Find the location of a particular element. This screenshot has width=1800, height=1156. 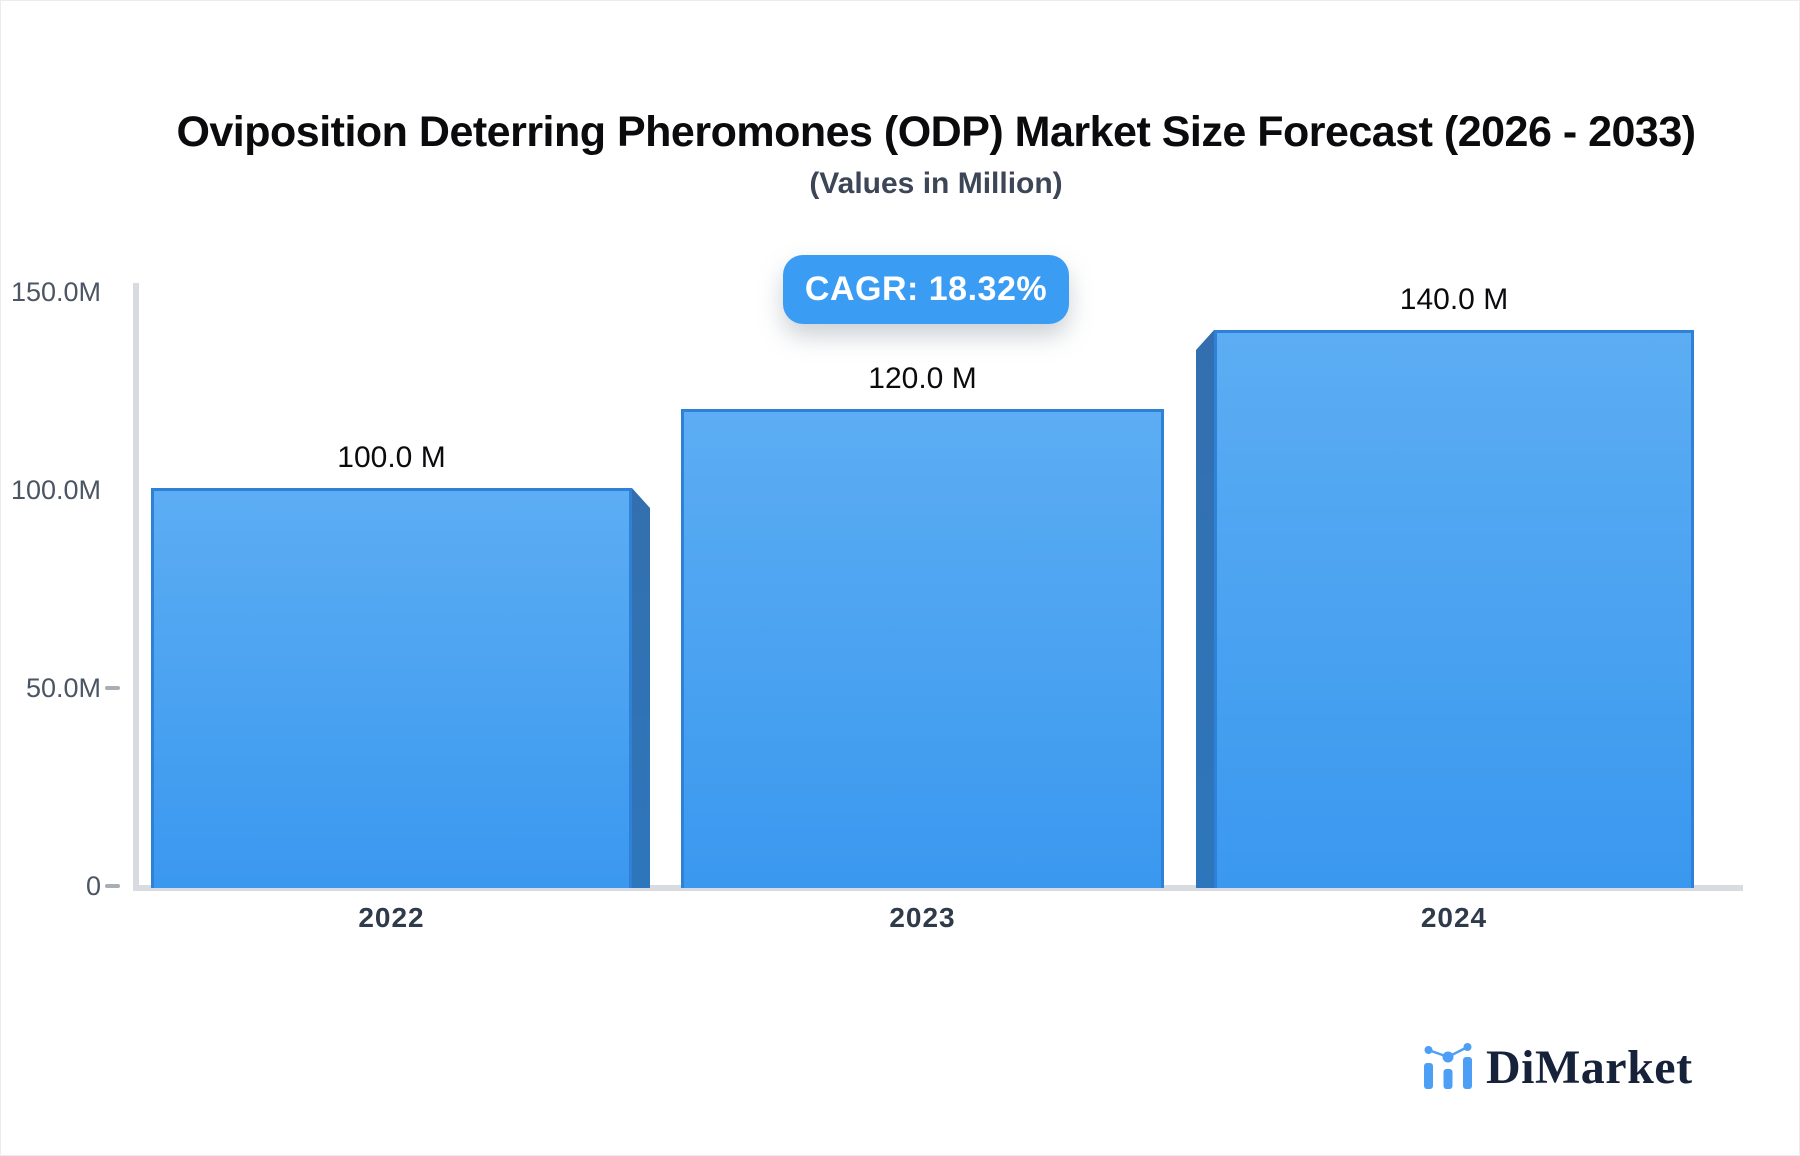

bar-2023 is located at coordinates (922, 648).